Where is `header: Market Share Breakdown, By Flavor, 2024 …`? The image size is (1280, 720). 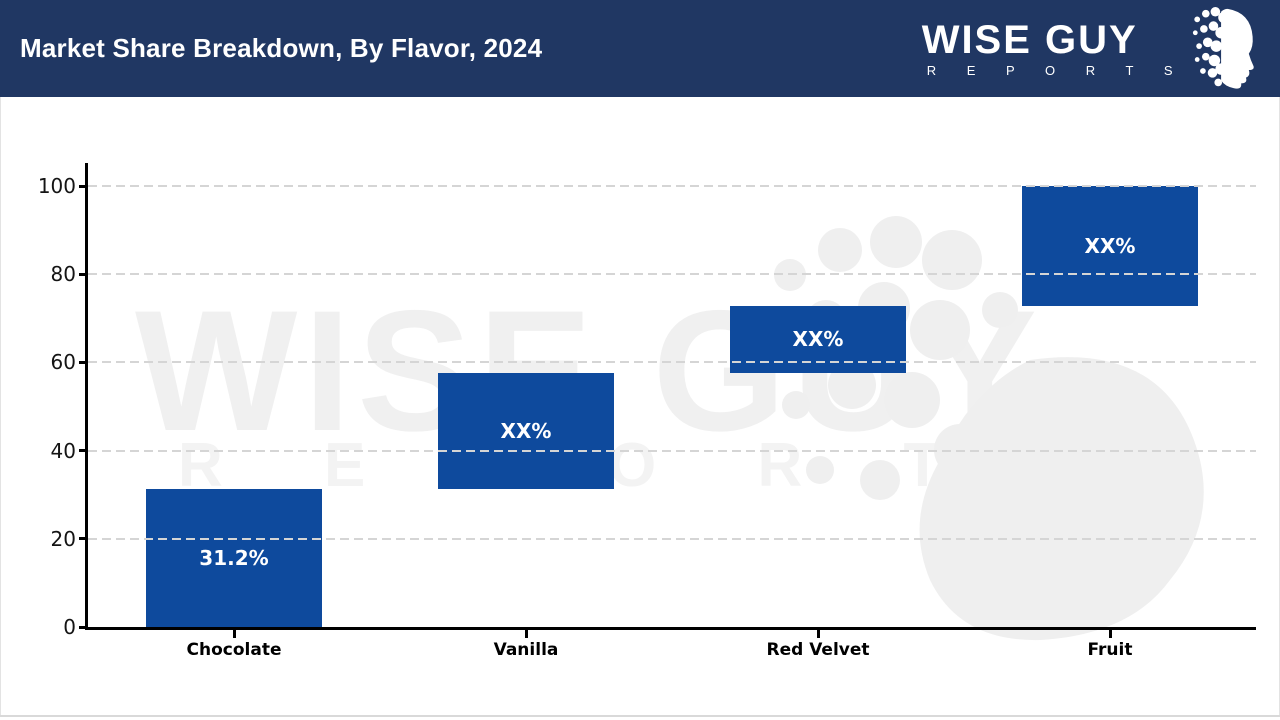 header: Market Share Breakdown, By Flavor, 2024 … is located at coordinates (640, 48).